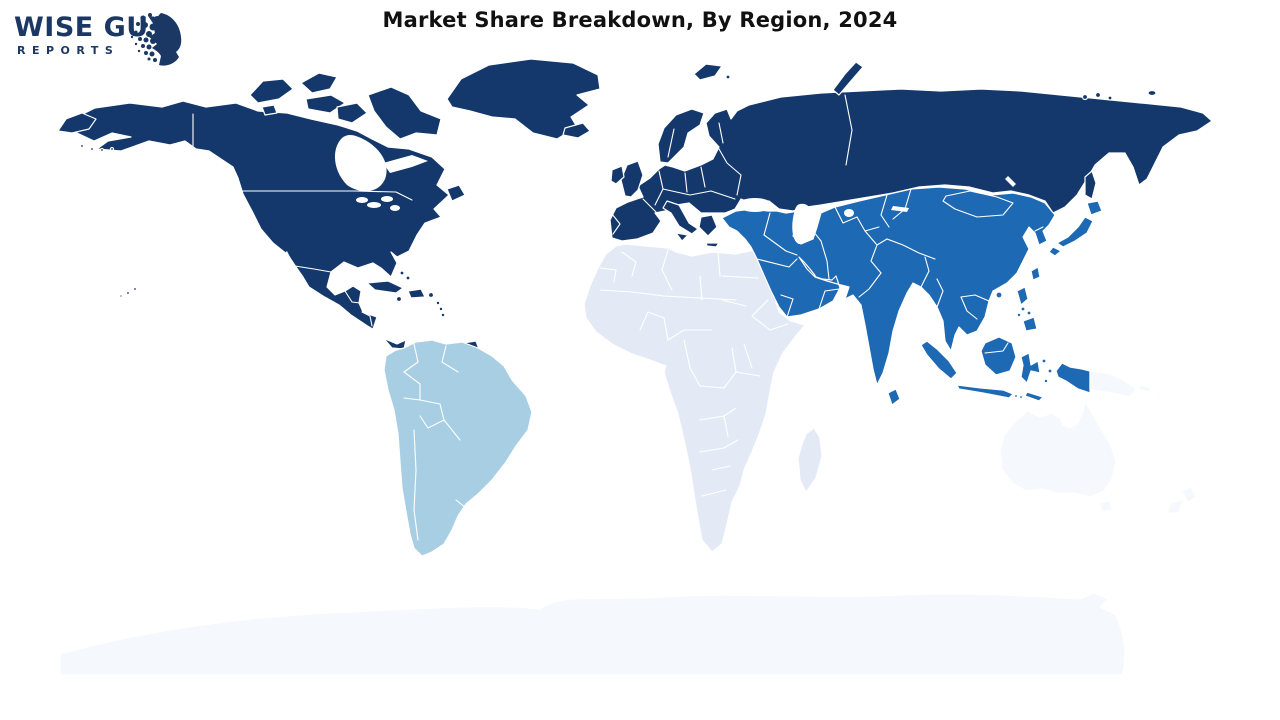  What do you see at coordinates (671, 143) in the screenshot?
I see `norway-sweden-border` at bounding box center [671, 143].